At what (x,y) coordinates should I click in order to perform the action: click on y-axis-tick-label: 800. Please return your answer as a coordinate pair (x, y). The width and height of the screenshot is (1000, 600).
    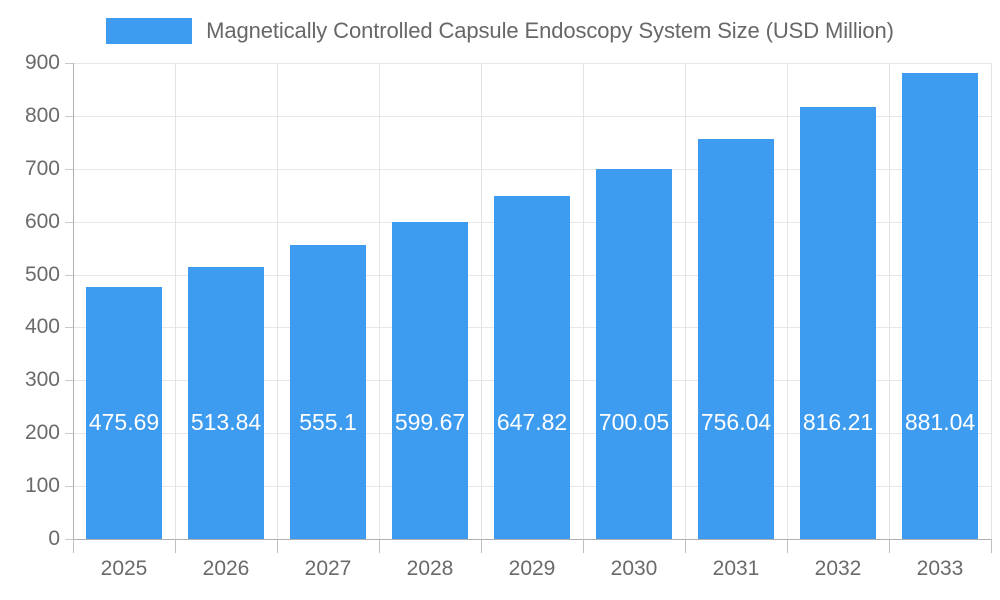
    Looking at the image, I should click on (42, 115).